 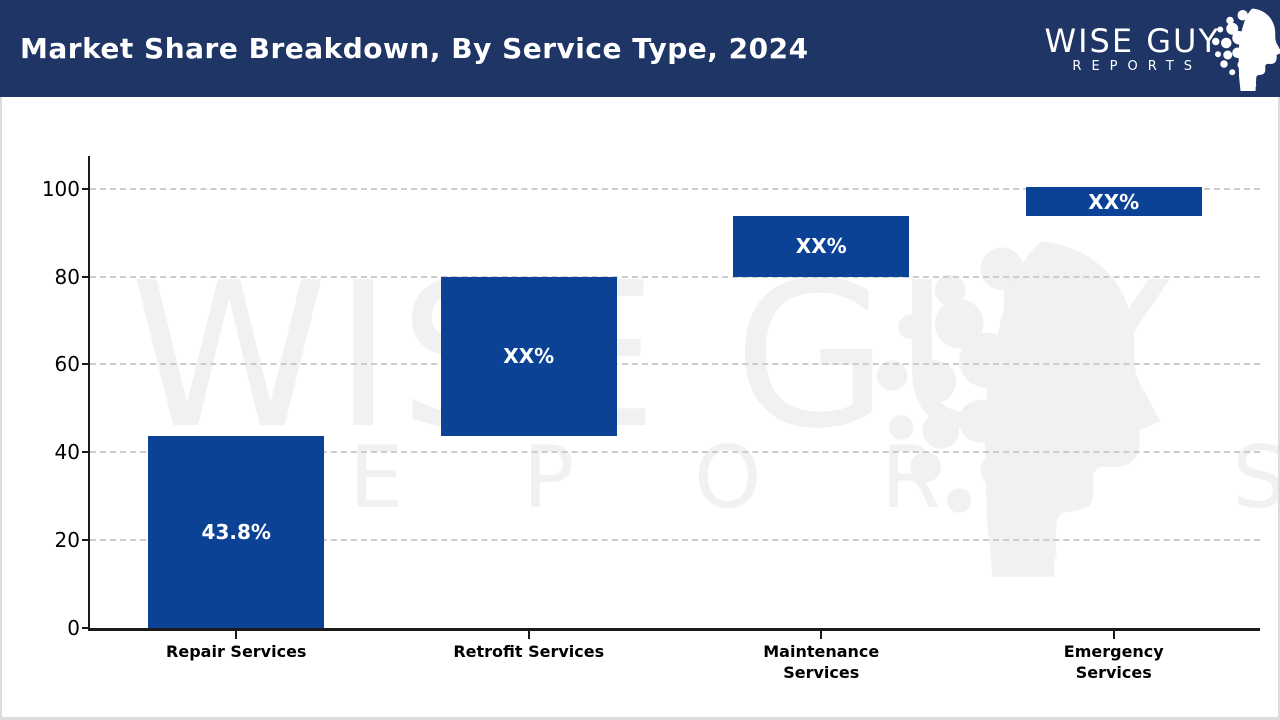 I want to click on y-tick-label-80: 80, so click(x=67, y=276).